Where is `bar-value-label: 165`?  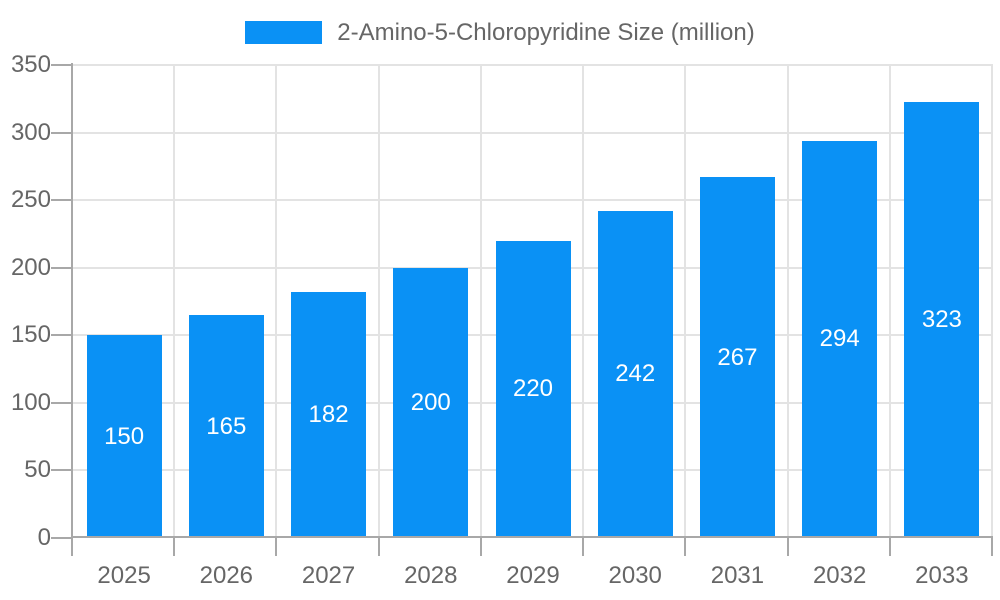
bar-value-label: 165 is located at coordinates (226, 426).